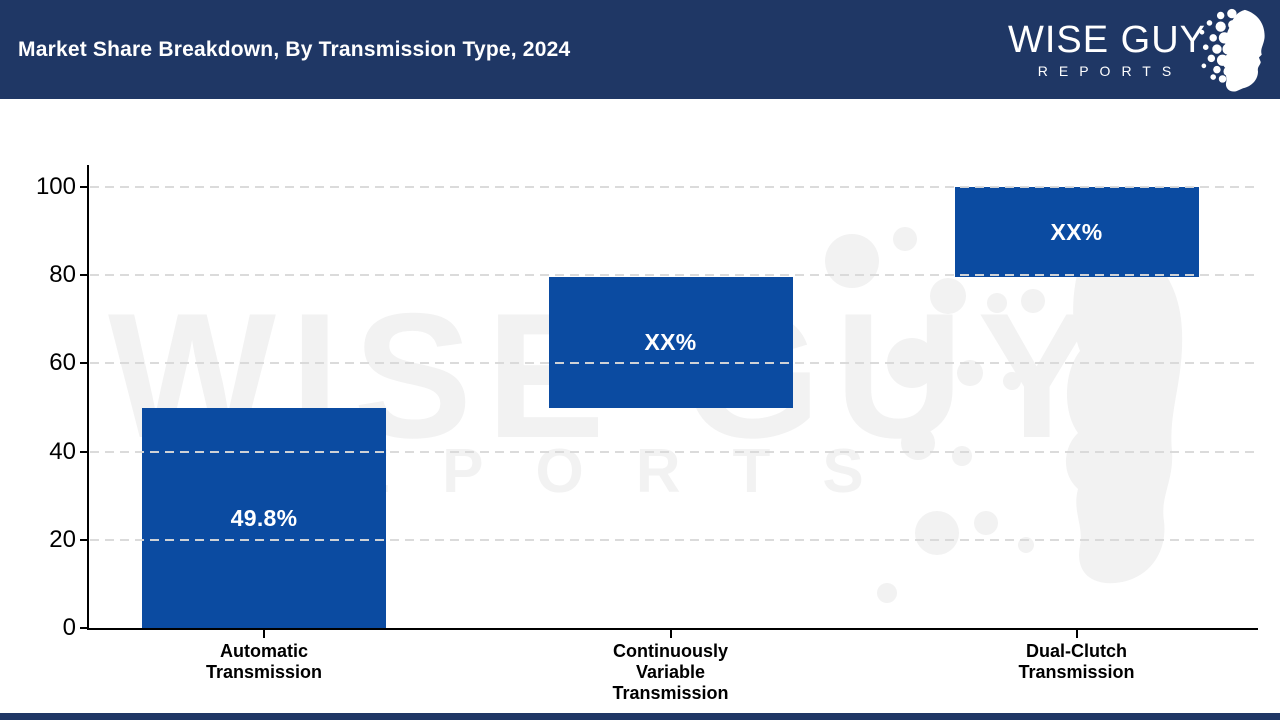  What do you see at coordinates (69, 627) in the screenshot?
I see `y-axis-tick-label: 0` at bounding box center [69, 627].